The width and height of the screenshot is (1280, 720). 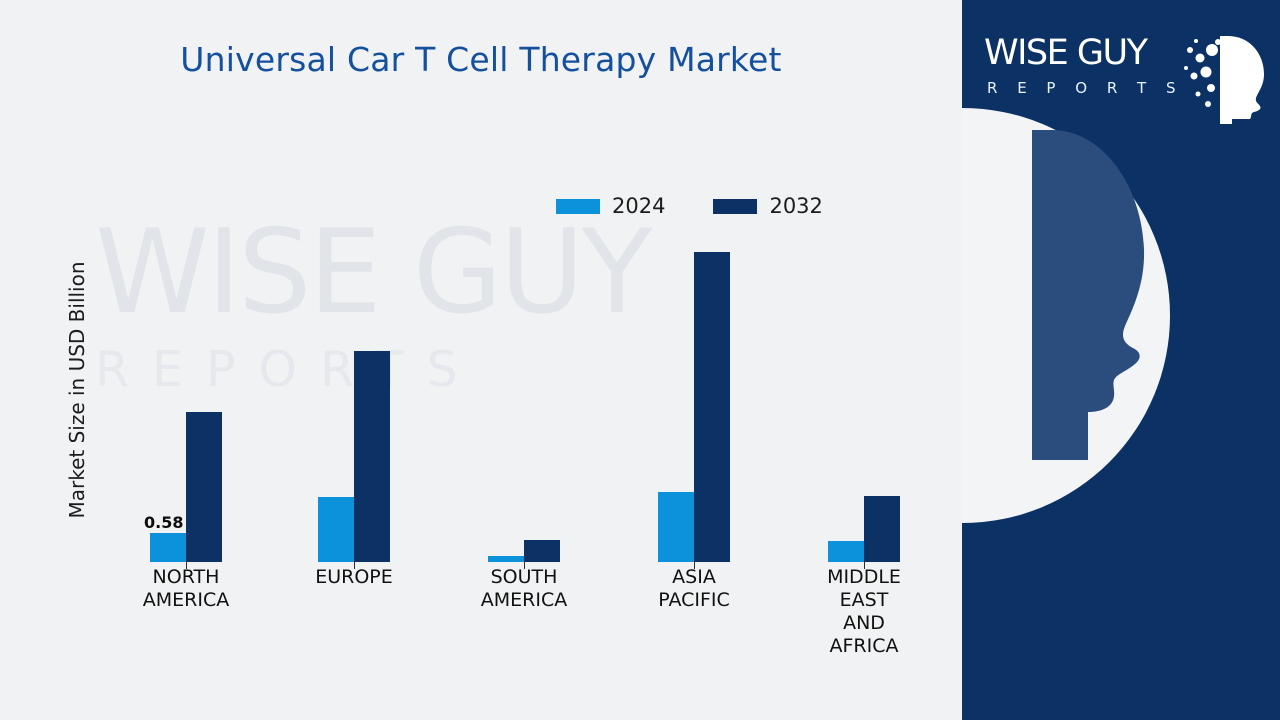 I want to click on legend-item-2024: 2024, so click(x=610, y=206).